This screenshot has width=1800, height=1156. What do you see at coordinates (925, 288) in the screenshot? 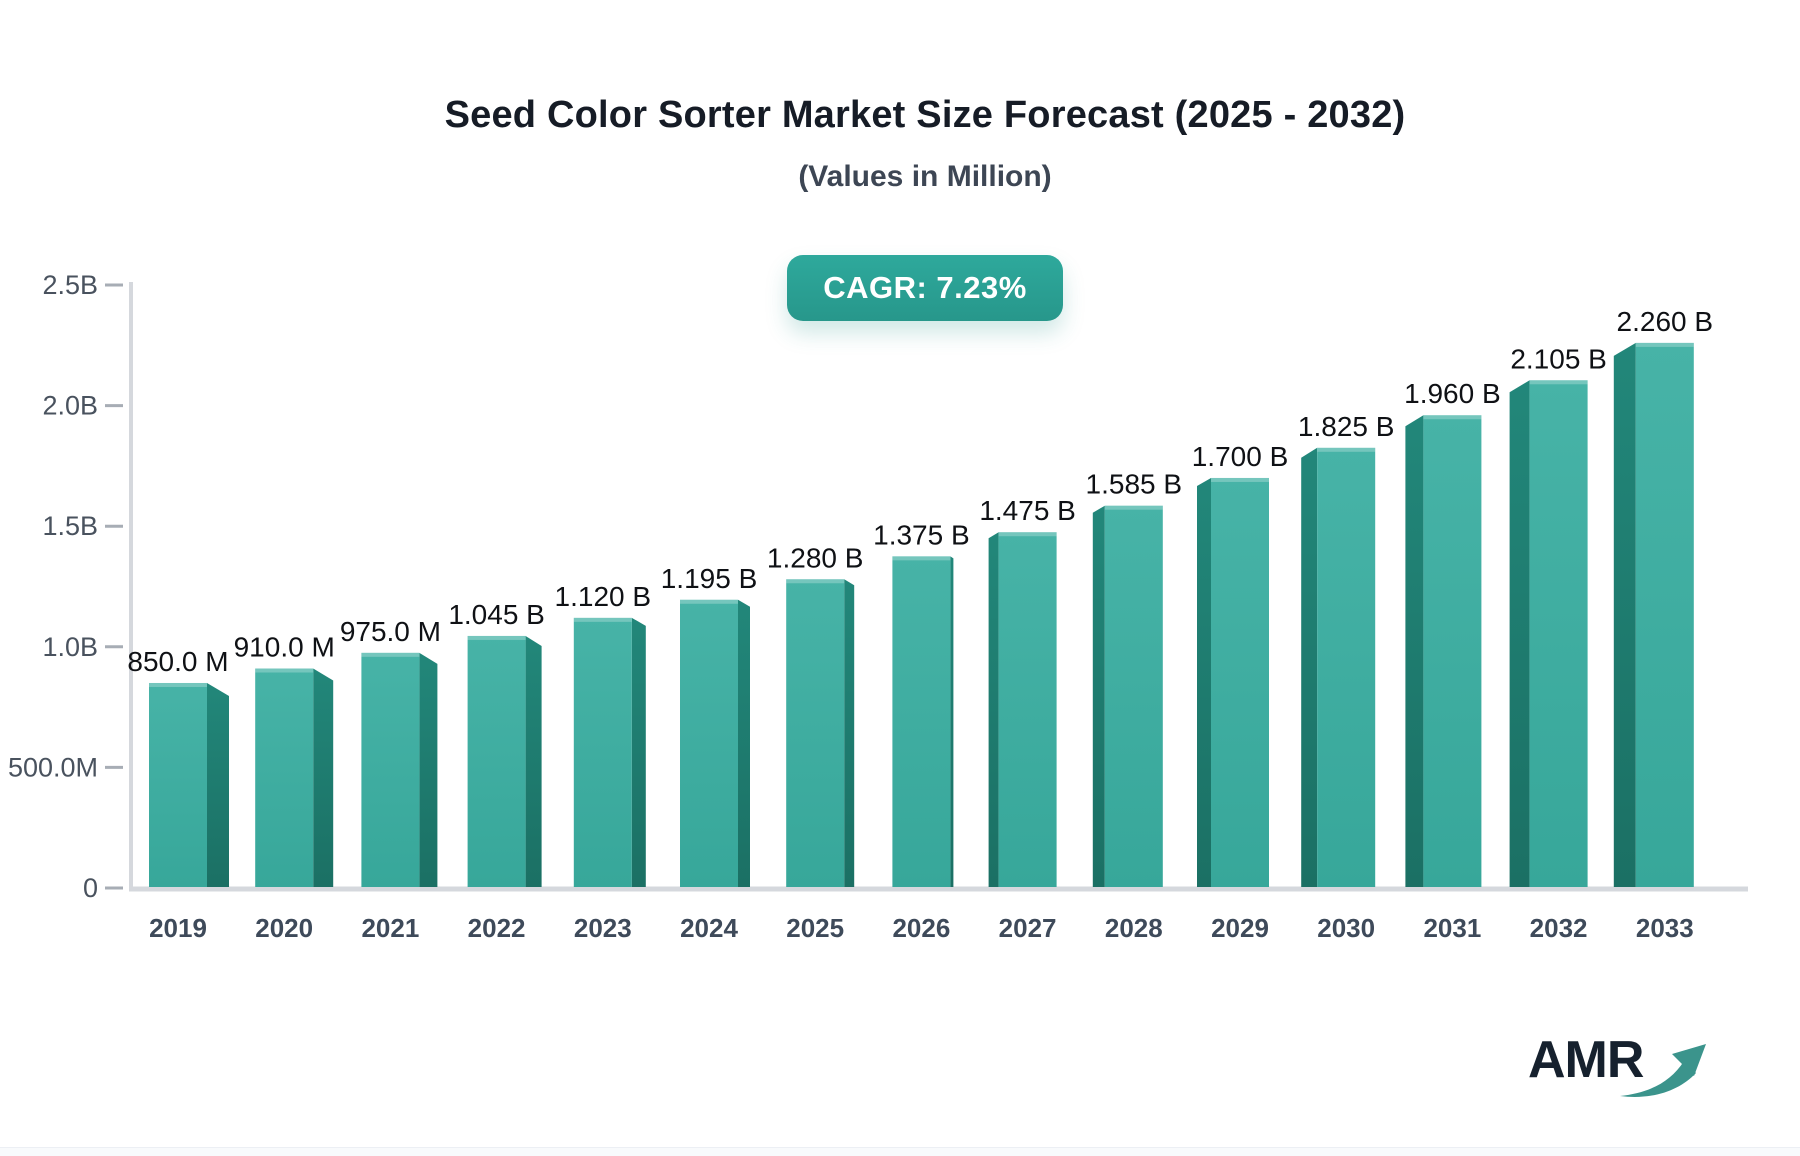
I see `cagr-badge: CAGR: 7.23%` at bounding box center [925, 288].